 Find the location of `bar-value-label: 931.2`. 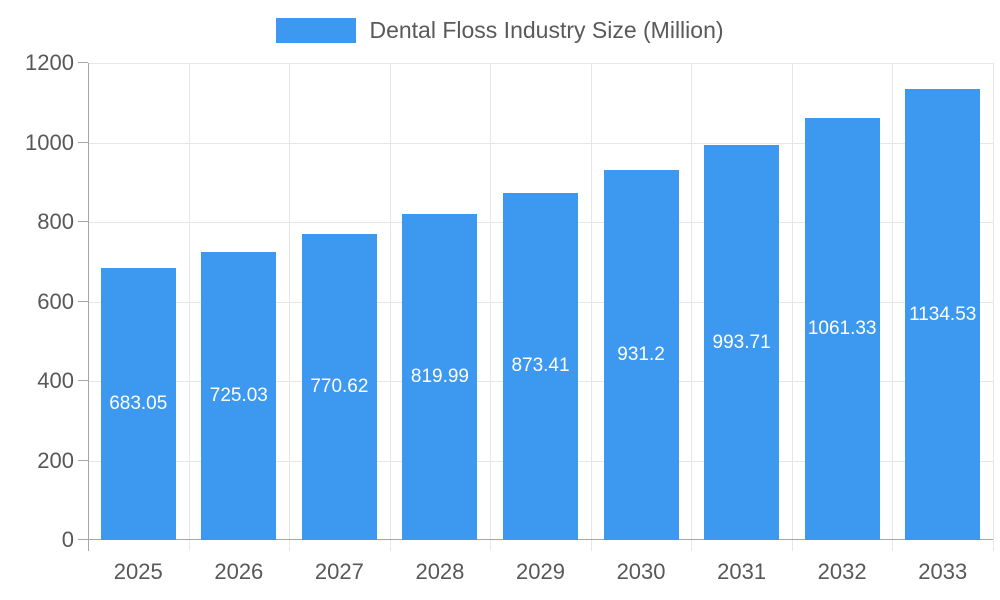

bar-value-label: 931.2 is located at coordinates (641, 354).